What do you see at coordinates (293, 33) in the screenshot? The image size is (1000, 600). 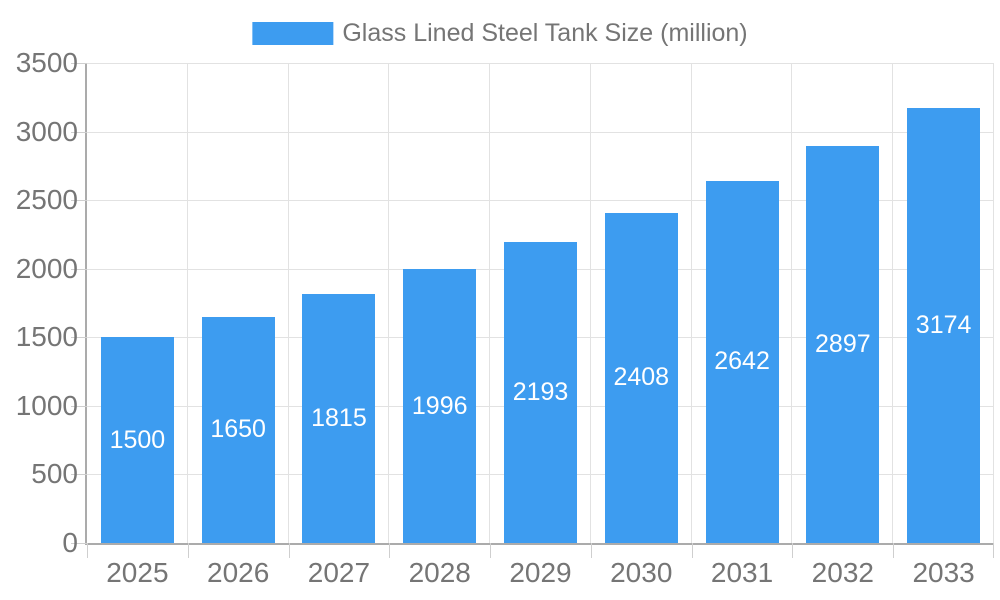 I see `legend-swatch` at bounding box center [293, 33].